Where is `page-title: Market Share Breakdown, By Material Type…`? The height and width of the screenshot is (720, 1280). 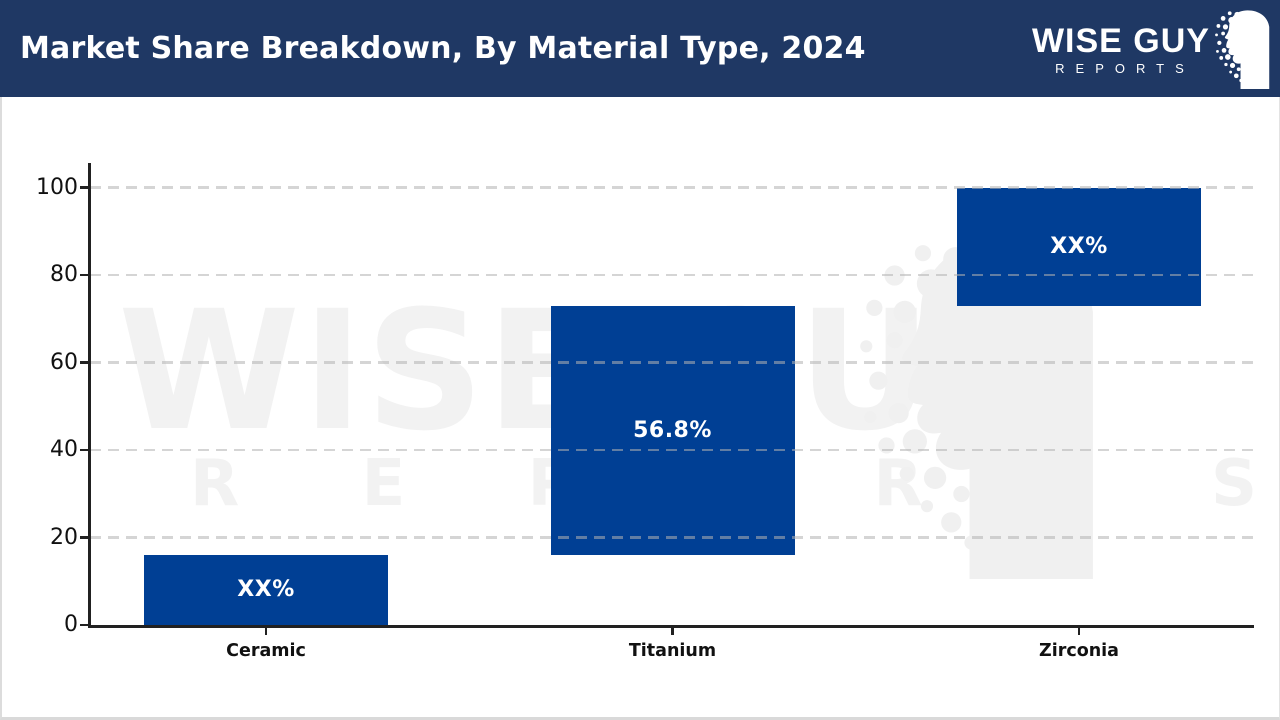 page-title: Market Share Breakdown, By Material Type… is located at coordinates (443, 48).